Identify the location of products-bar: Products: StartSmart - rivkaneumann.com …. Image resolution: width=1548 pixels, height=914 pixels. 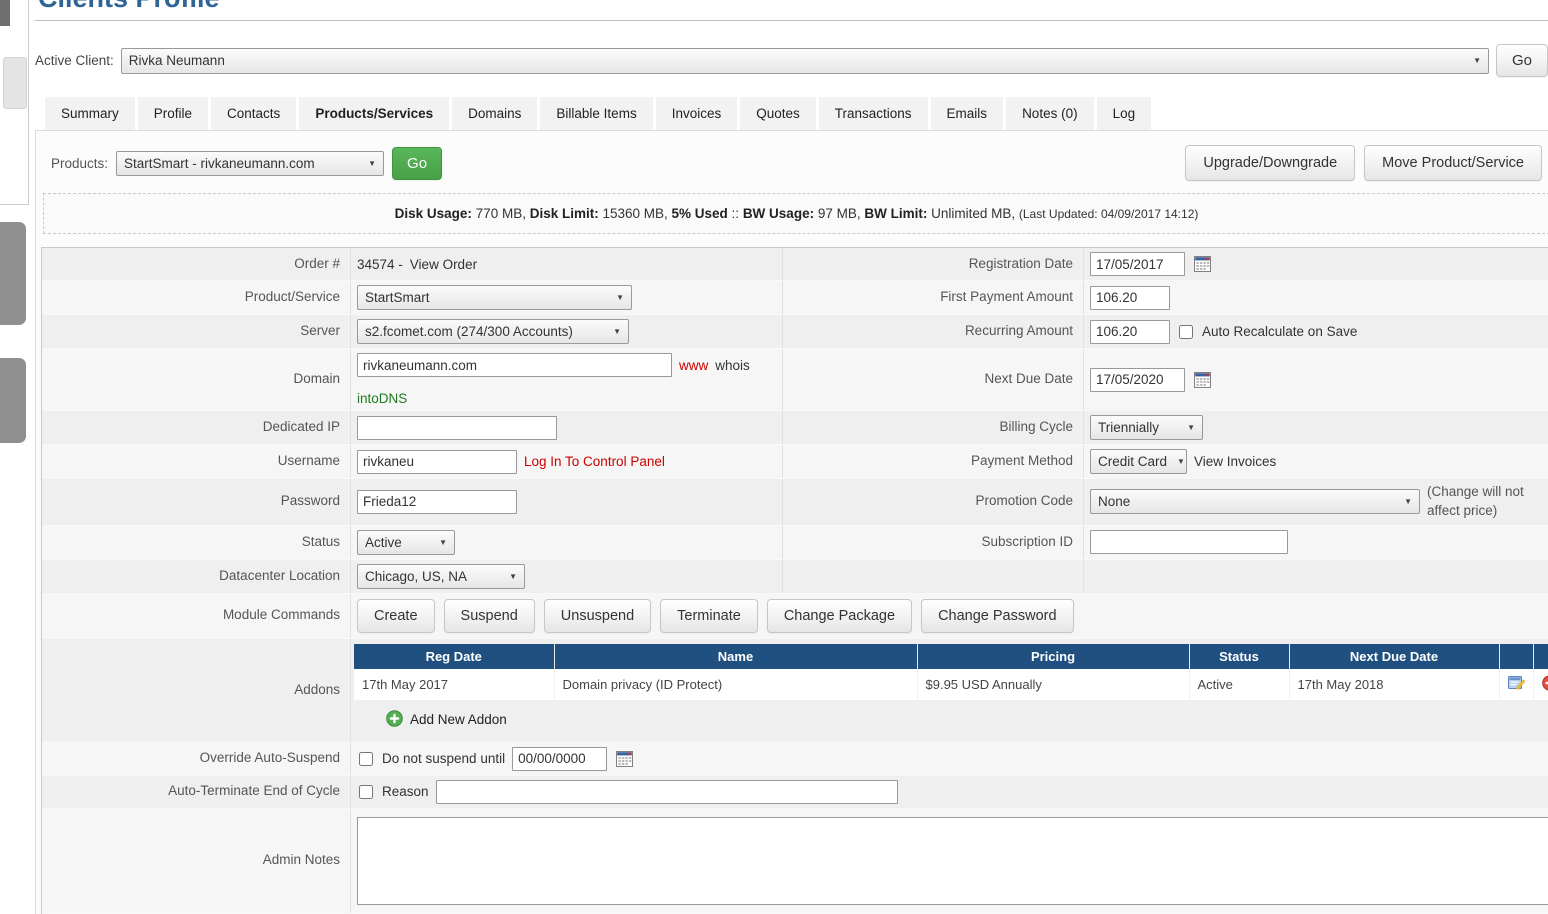
(794, 161).